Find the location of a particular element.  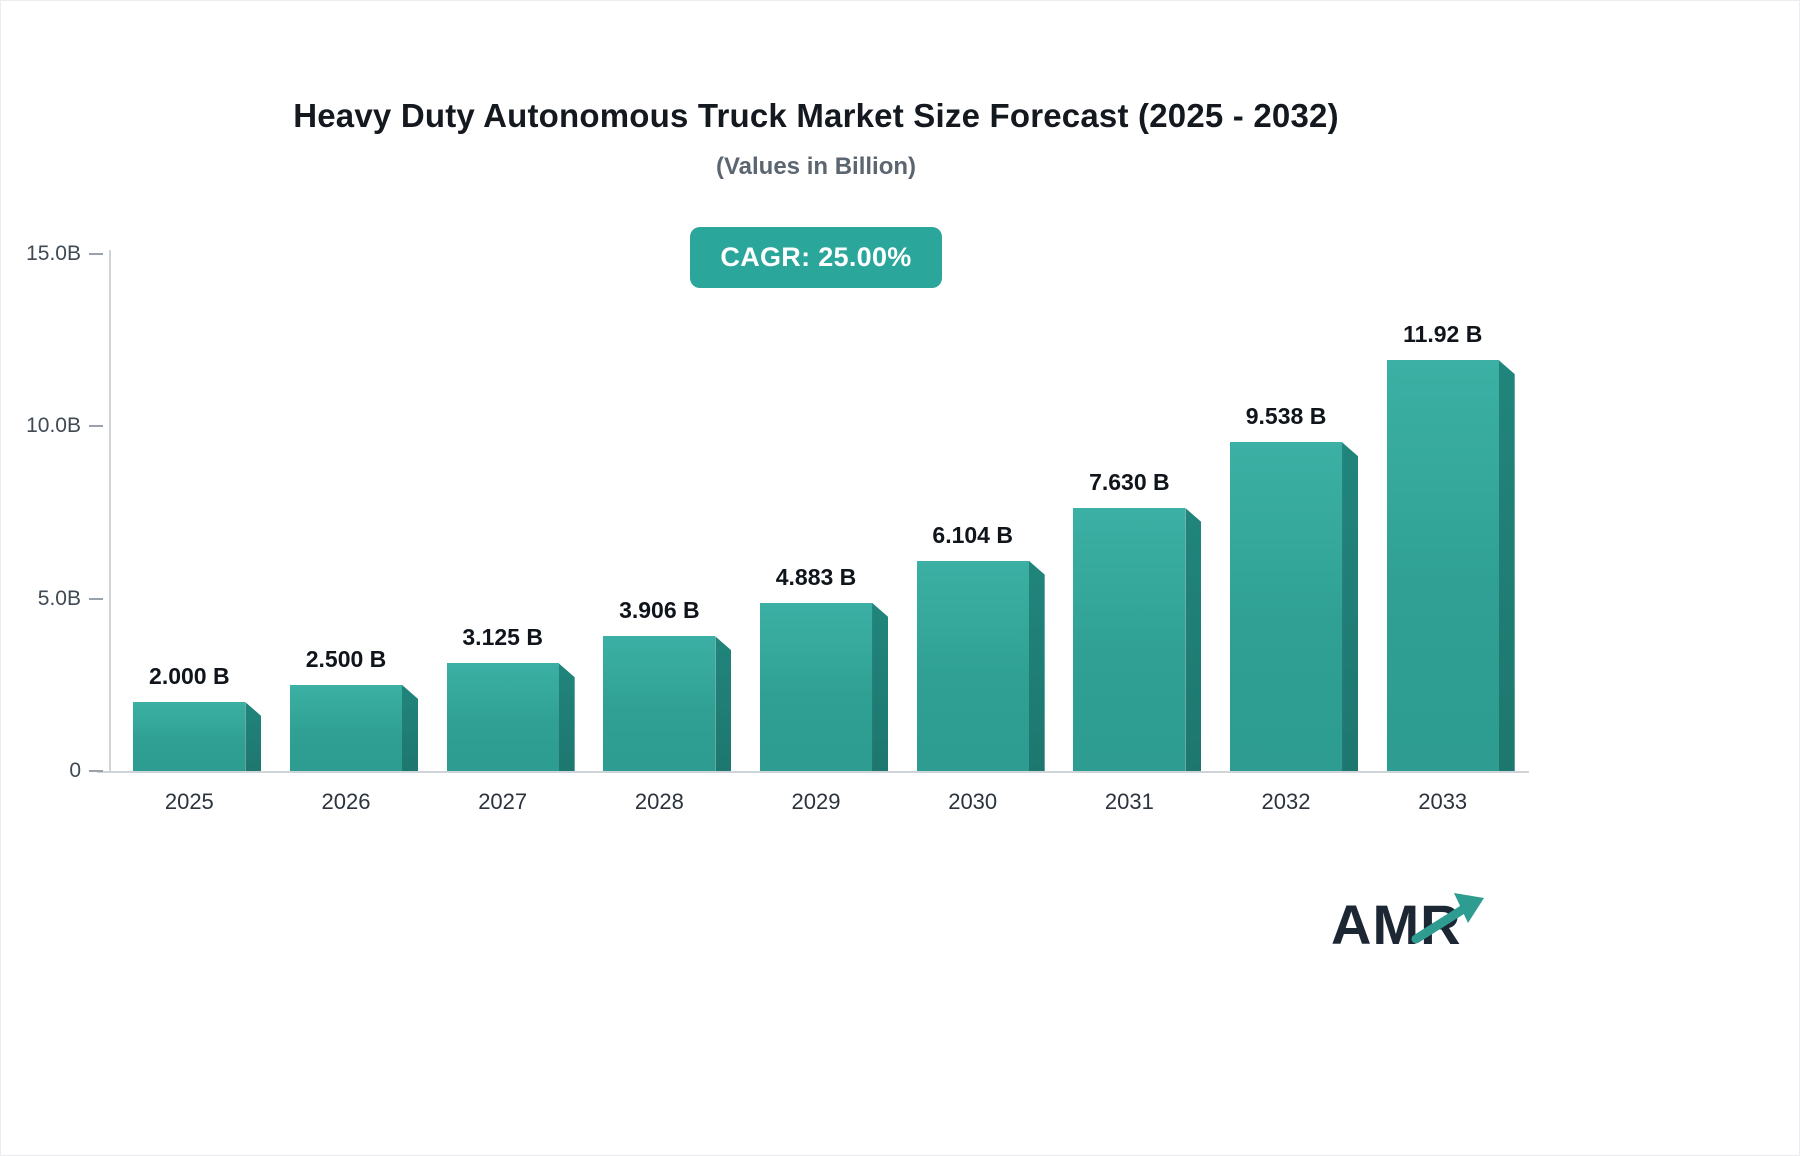

y-axis-tick-label: 0 is located at coordinates (75, 770).